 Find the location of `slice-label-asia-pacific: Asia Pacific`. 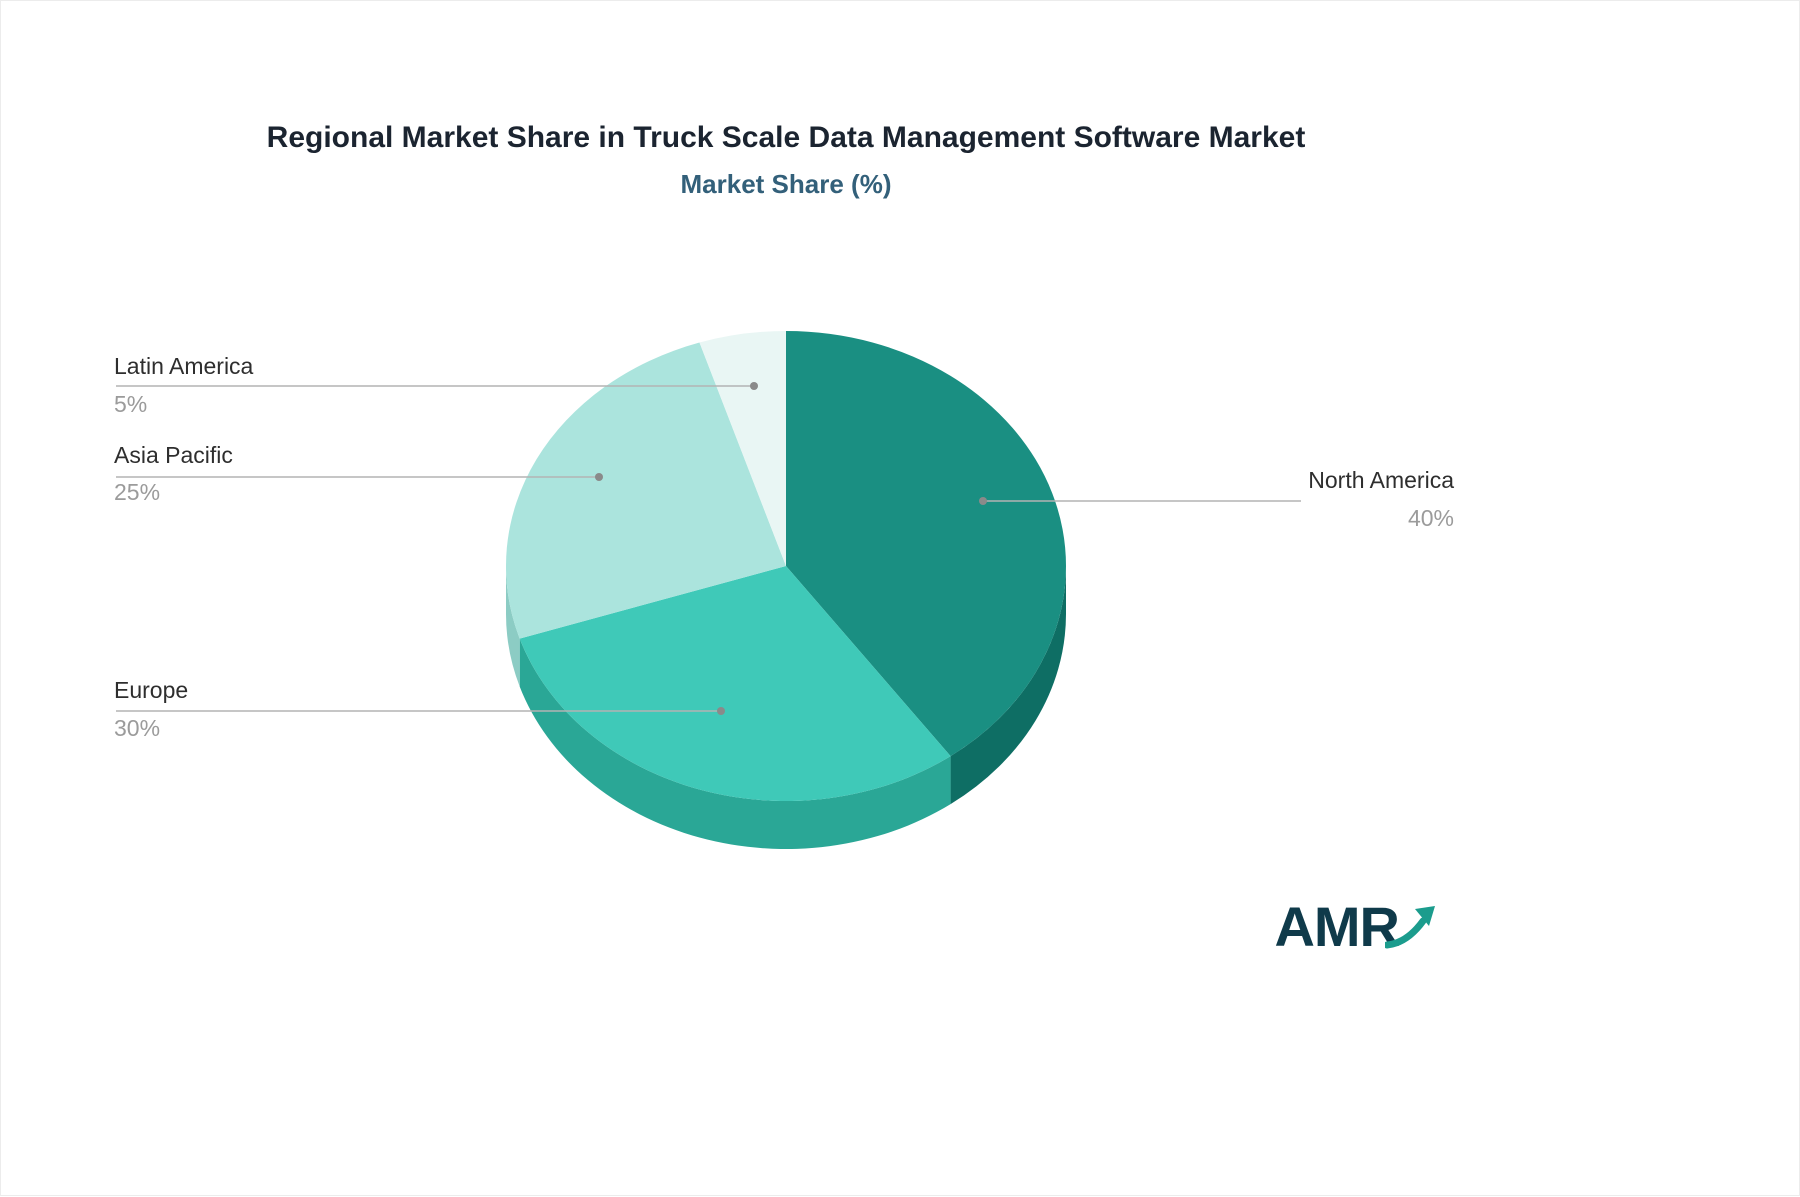

slice-label-asia-pacific: Asia Pacific is located at coordinates (173, 455).